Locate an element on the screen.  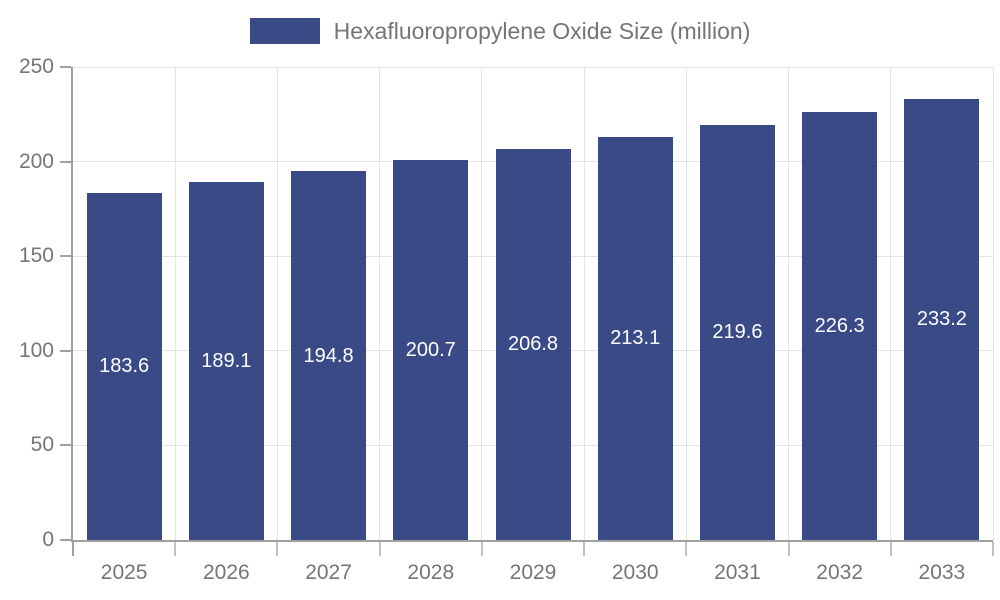
bar-2033 is located at coordinates (942, 319).